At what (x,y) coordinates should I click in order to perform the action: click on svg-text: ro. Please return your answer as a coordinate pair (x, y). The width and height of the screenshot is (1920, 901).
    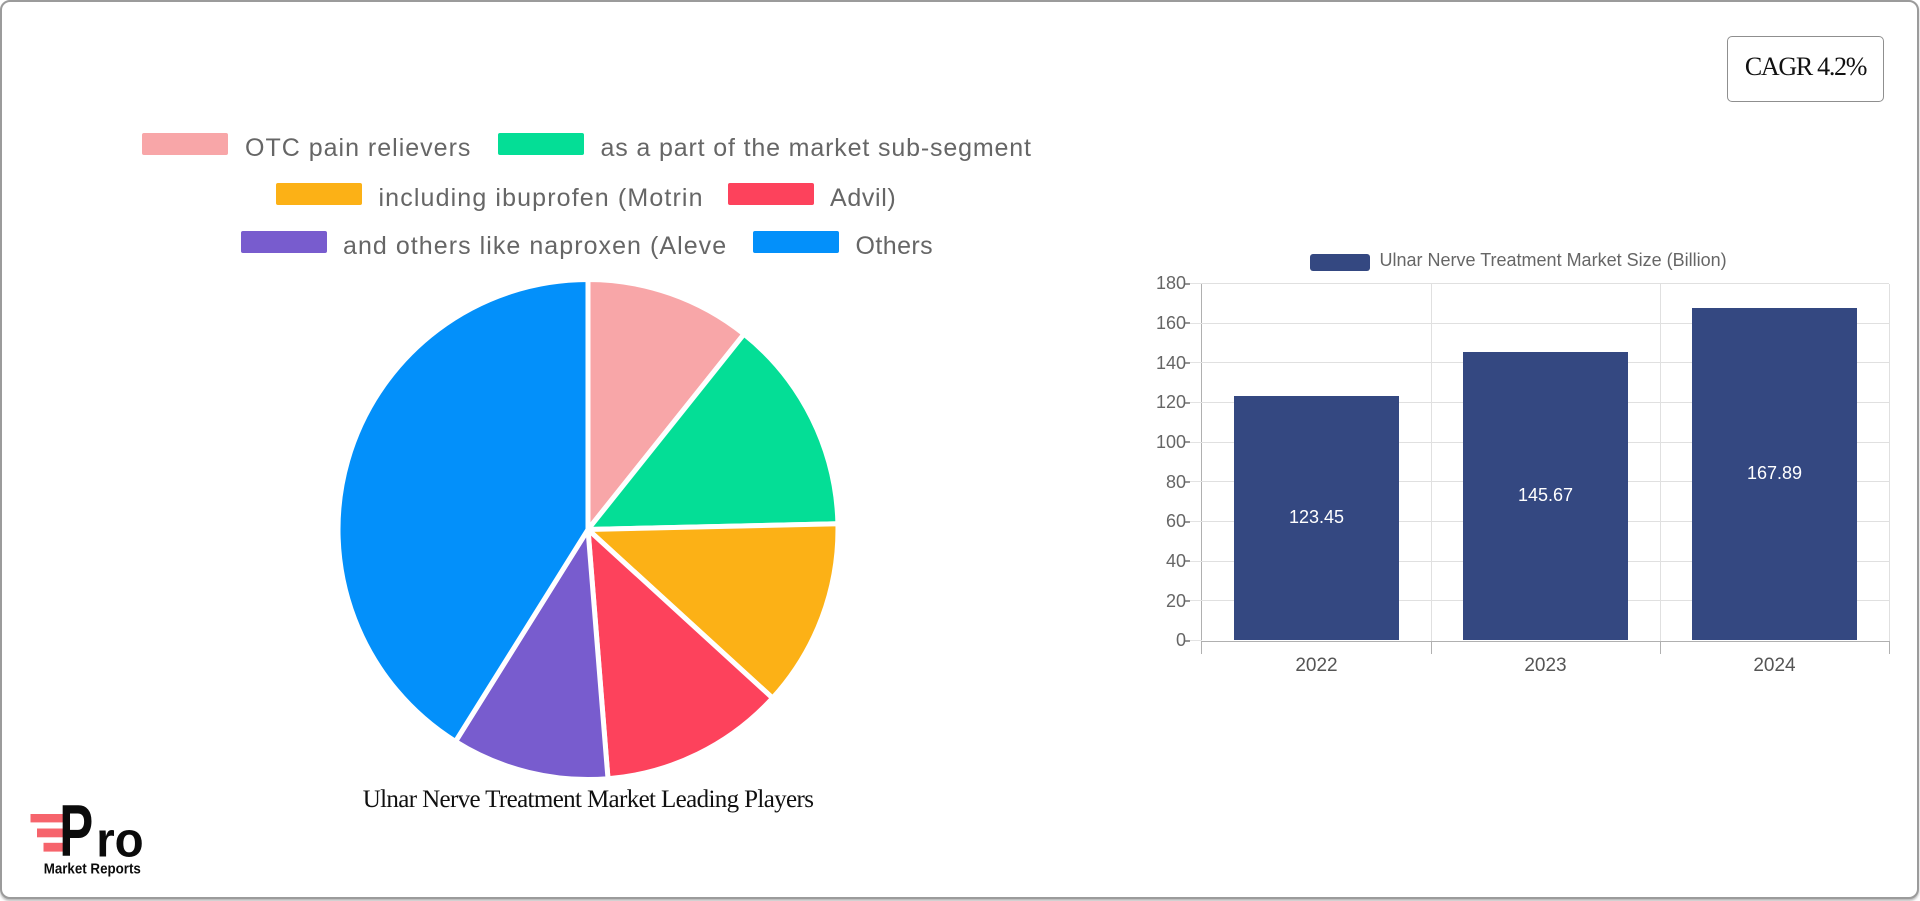
    Looking at the image, I should click on (119, 840).